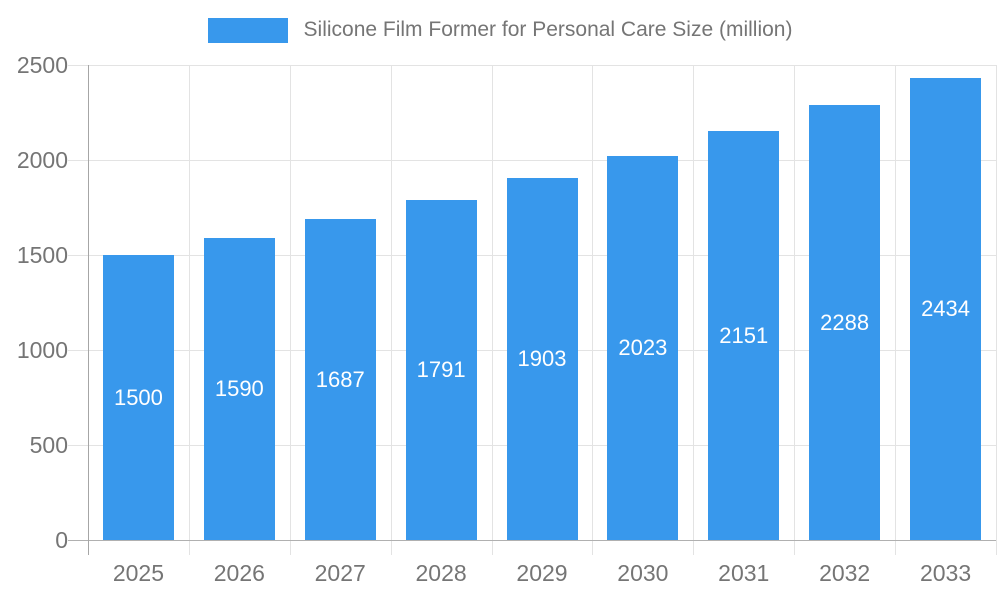 This screenshot has width=1000, height=600. I want to click on y-axis-tick-label: 1000, so click(42, 350).